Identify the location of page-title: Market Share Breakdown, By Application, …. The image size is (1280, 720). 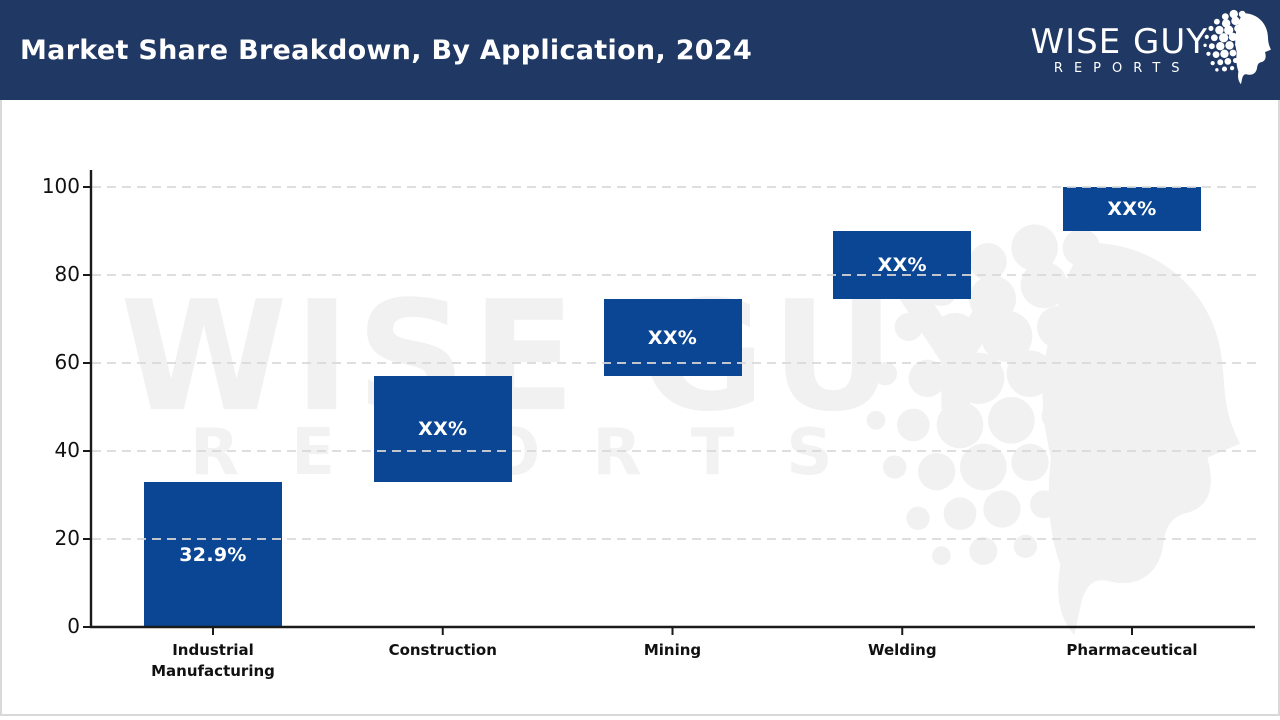
(386, 50).